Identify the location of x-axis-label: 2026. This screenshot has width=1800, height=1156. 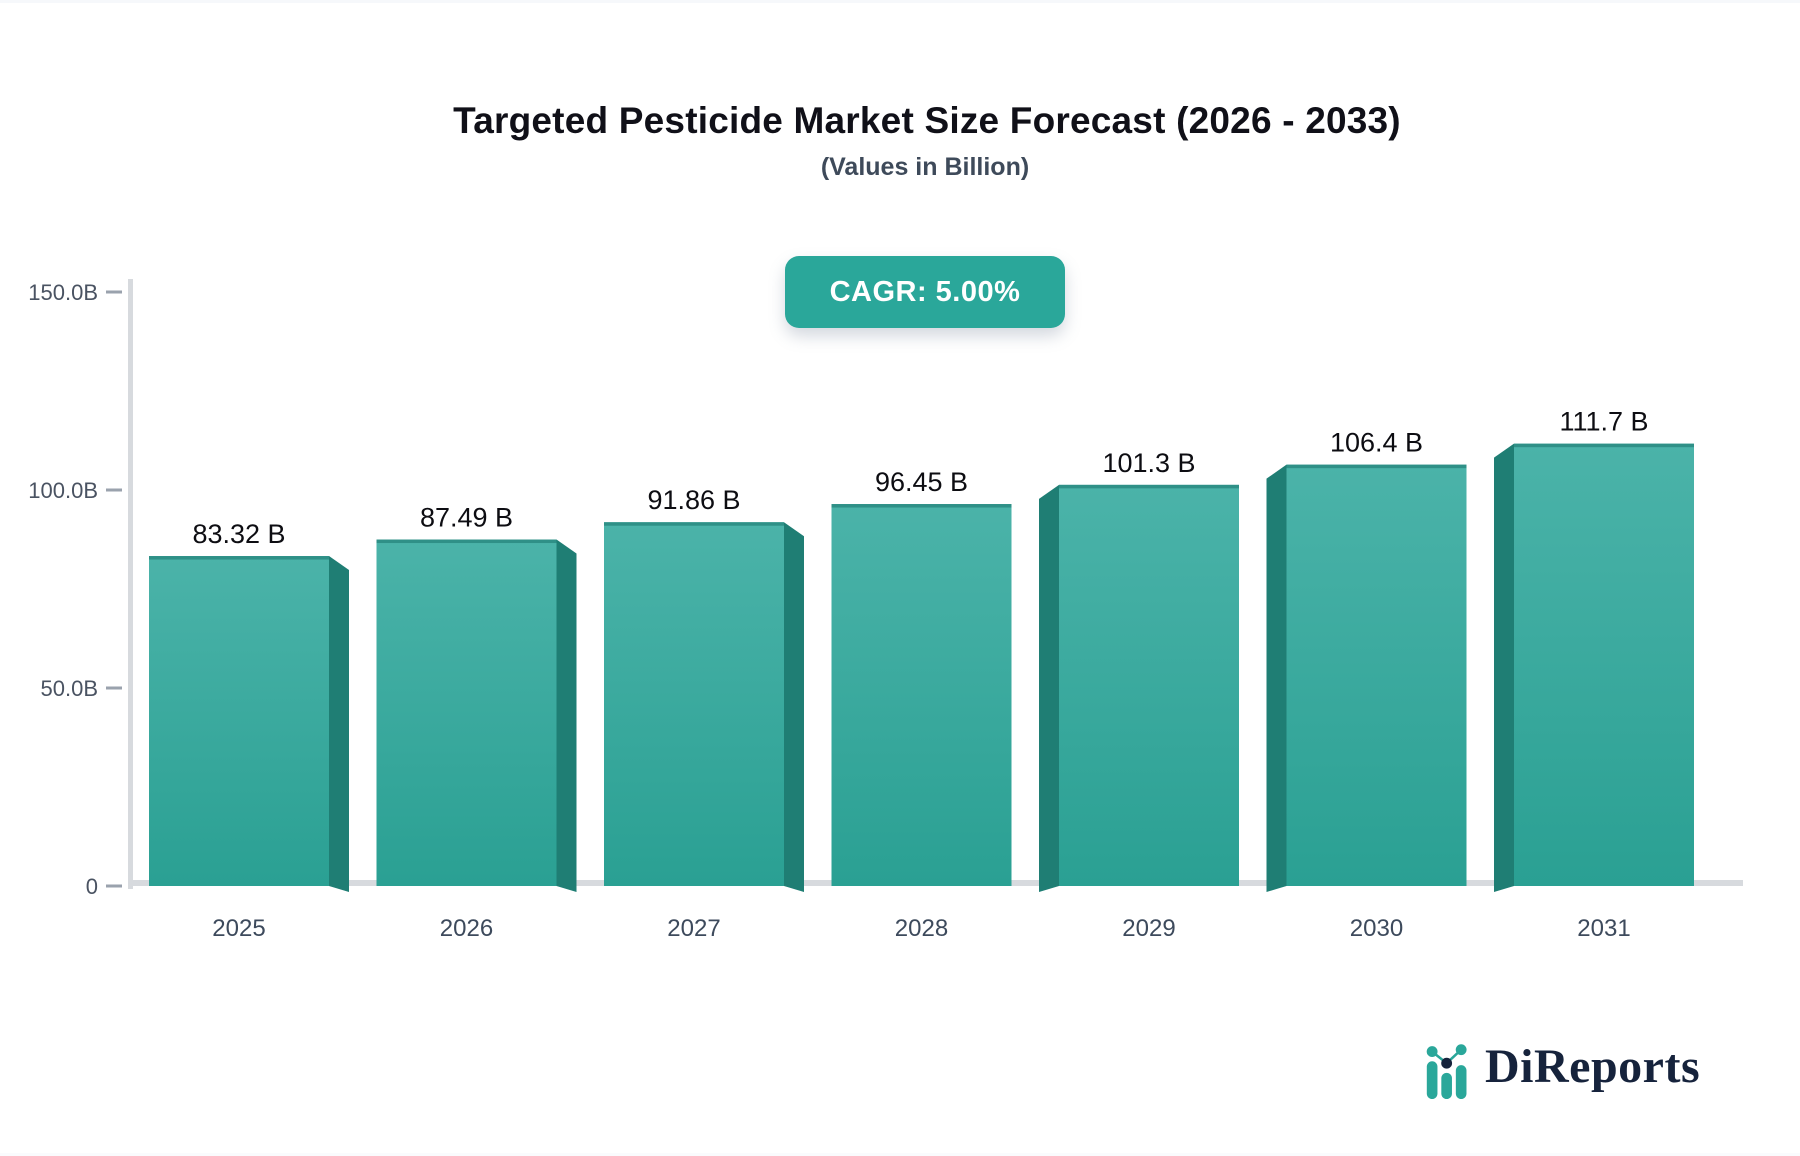
(466, 928).